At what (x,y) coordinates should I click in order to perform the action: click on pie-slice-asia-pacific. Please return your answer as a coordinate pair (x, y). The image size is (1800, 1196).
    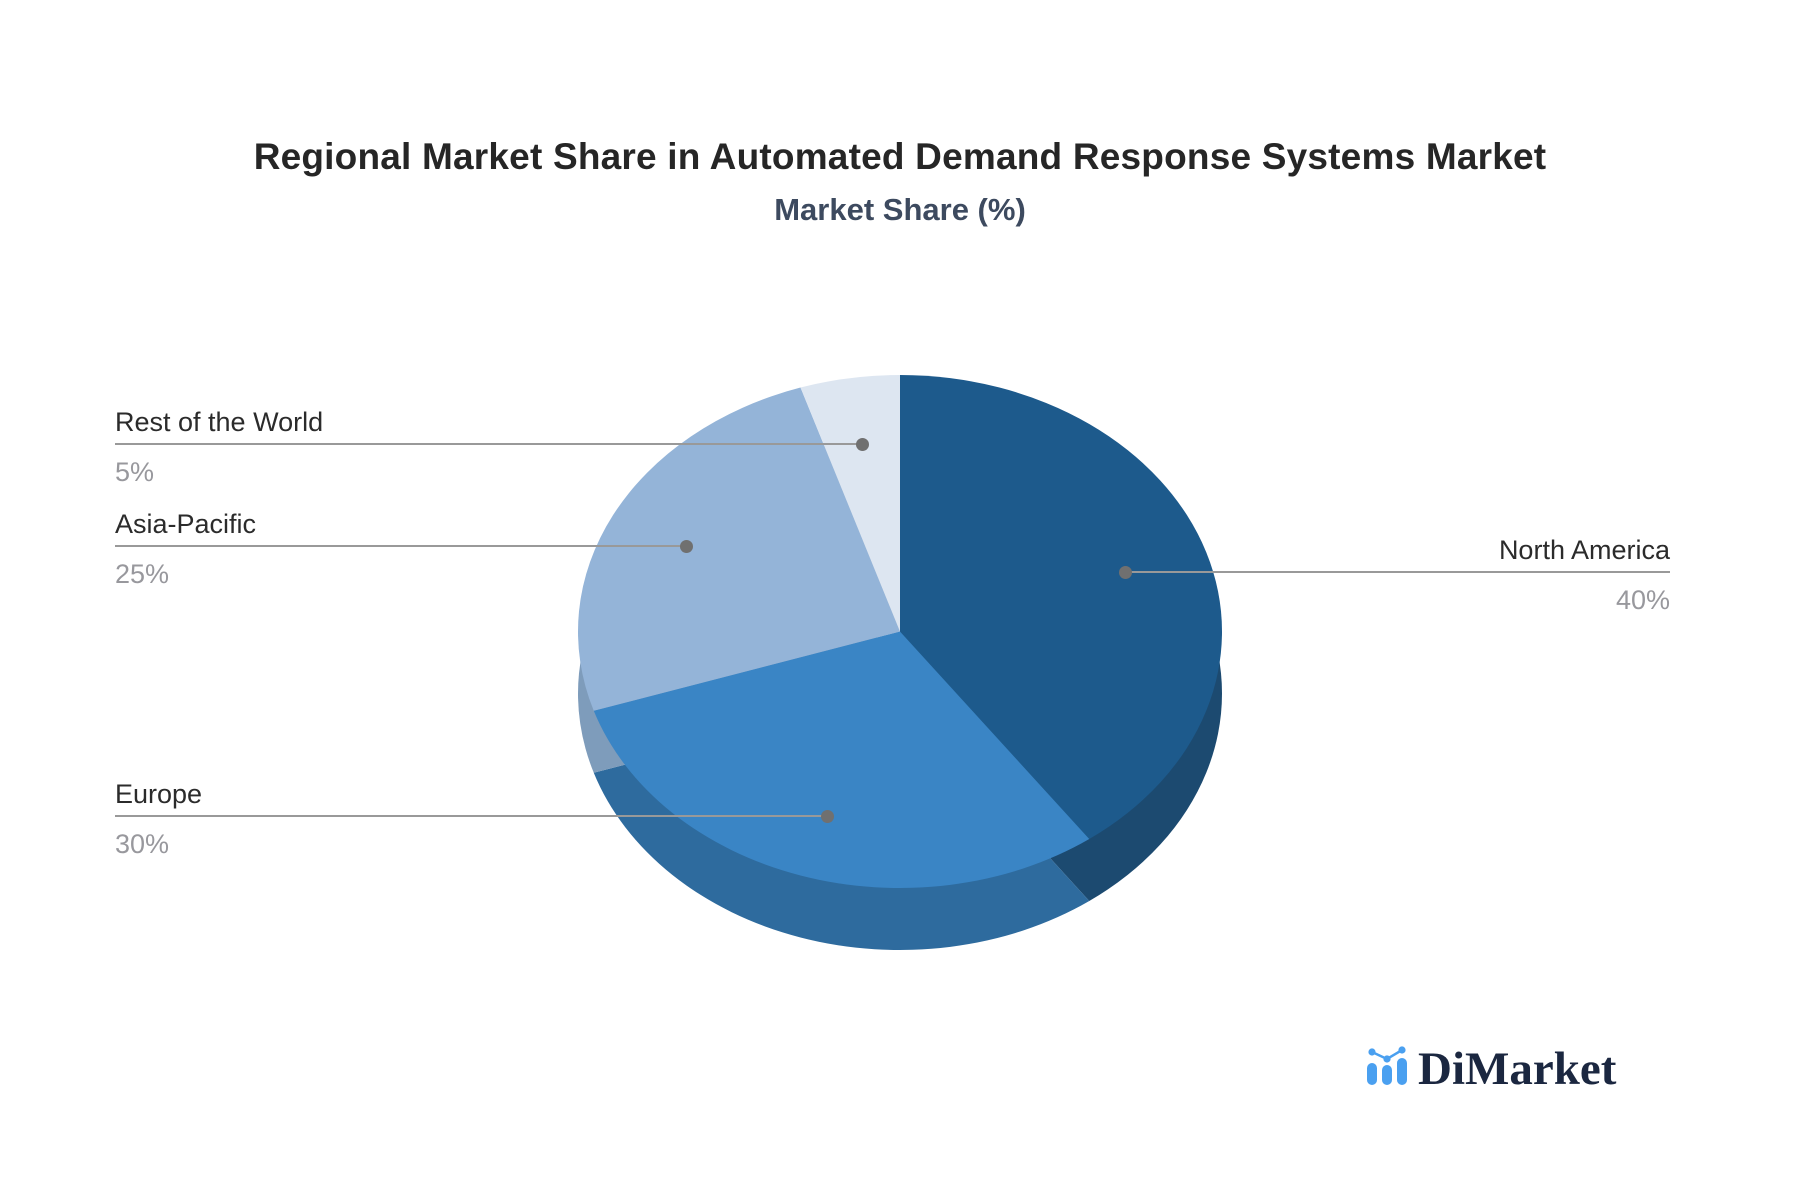
    Looking at the image, I should click on (739, 549).